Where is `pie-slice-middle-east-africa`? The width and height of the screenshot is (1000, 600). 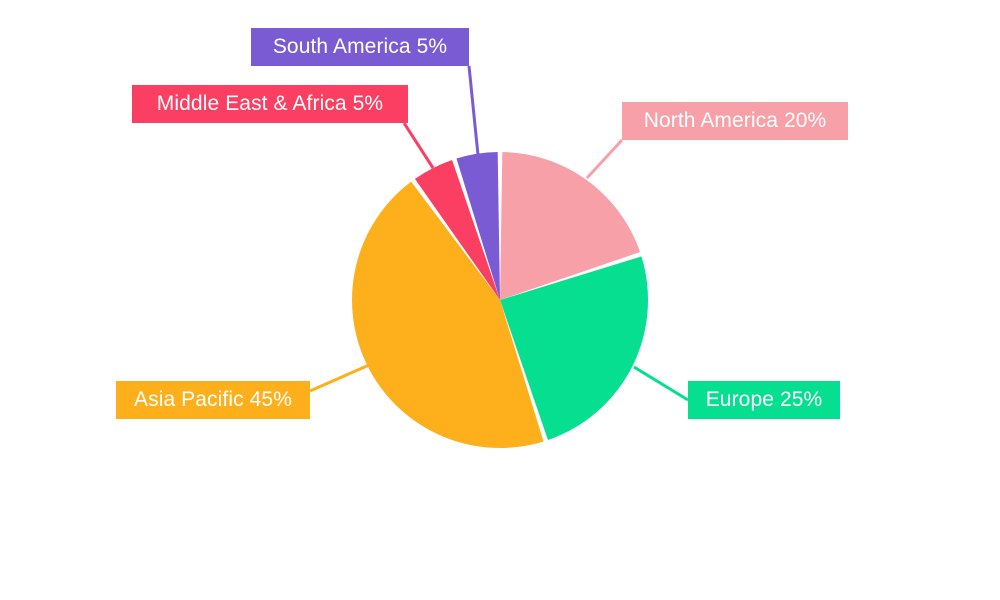 pie-slice-middle-east-africa is located at coordinates (457, 229).